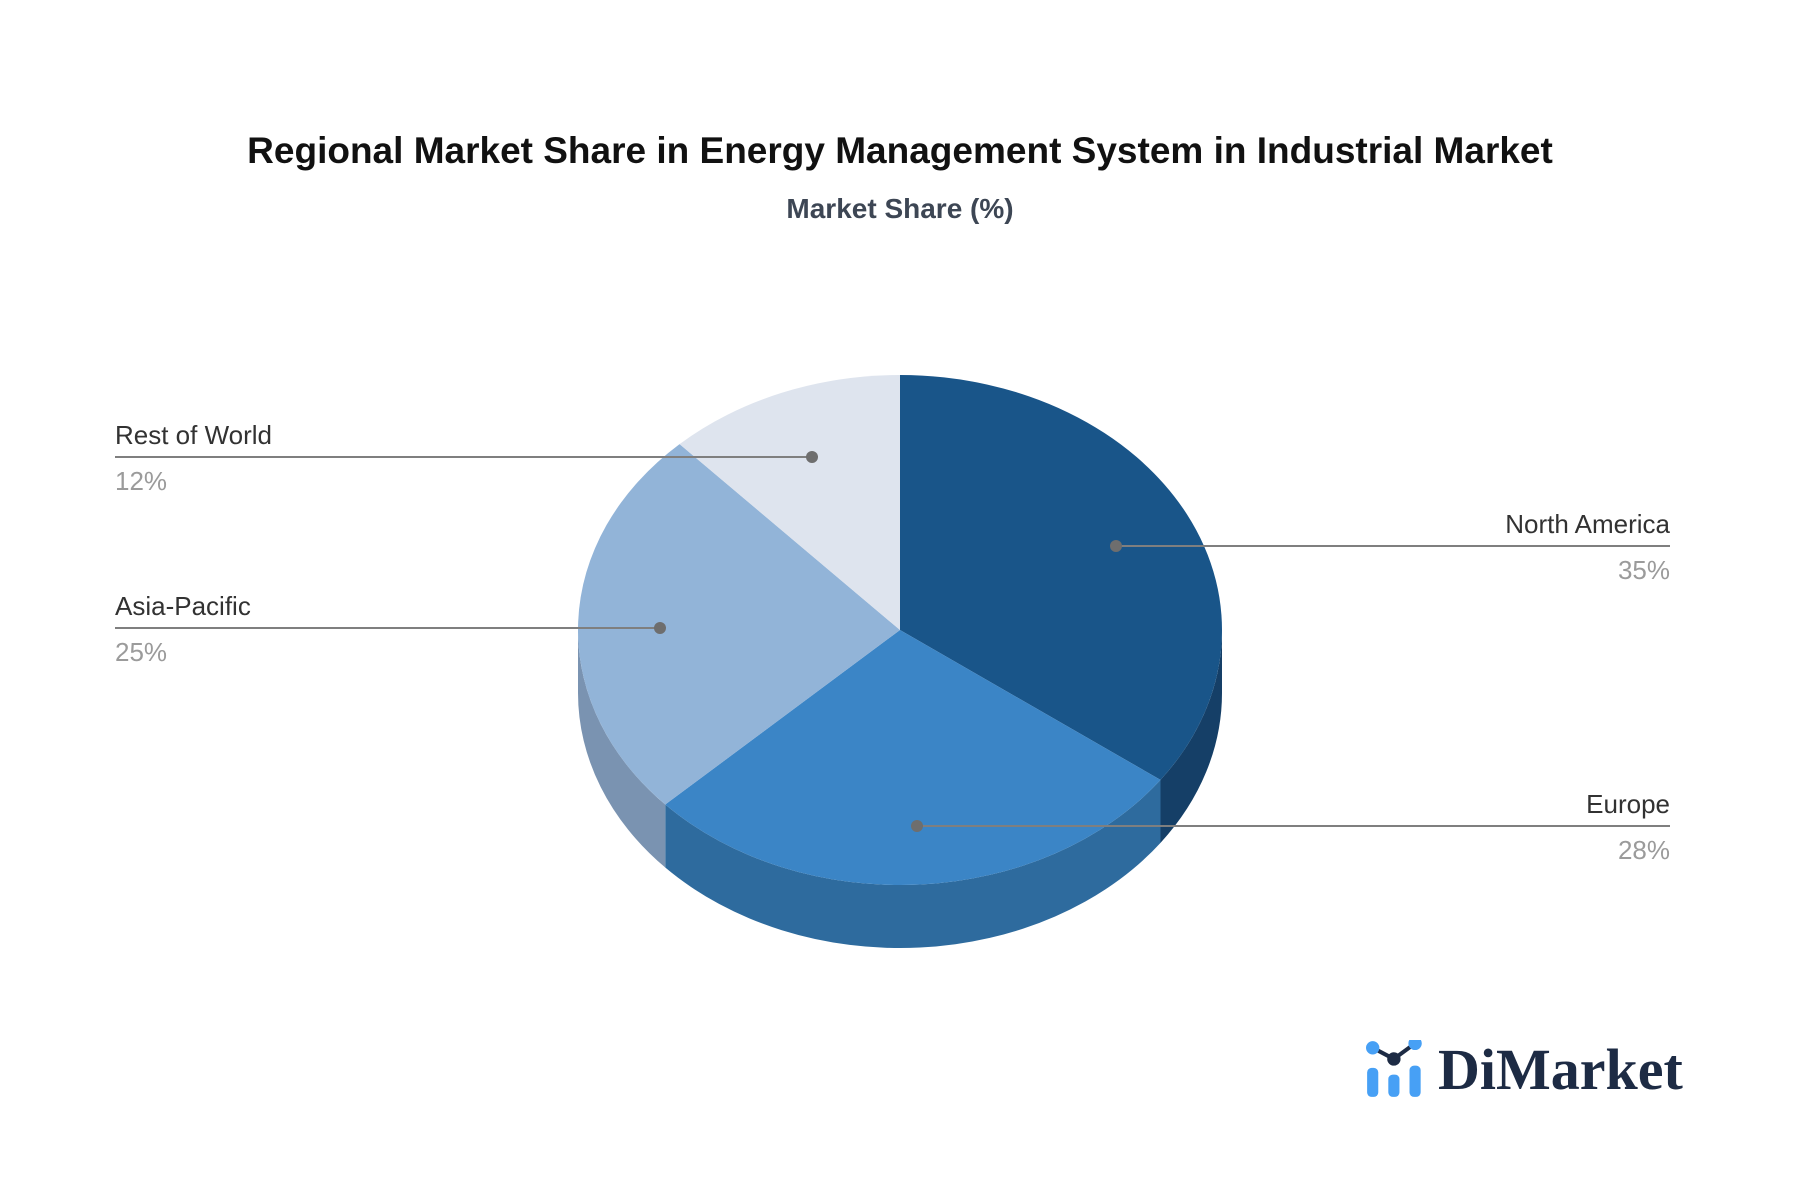 The image size is (1800, 1196). I want to click on chart-subtitle: Market Share (%), so click(900, 208).